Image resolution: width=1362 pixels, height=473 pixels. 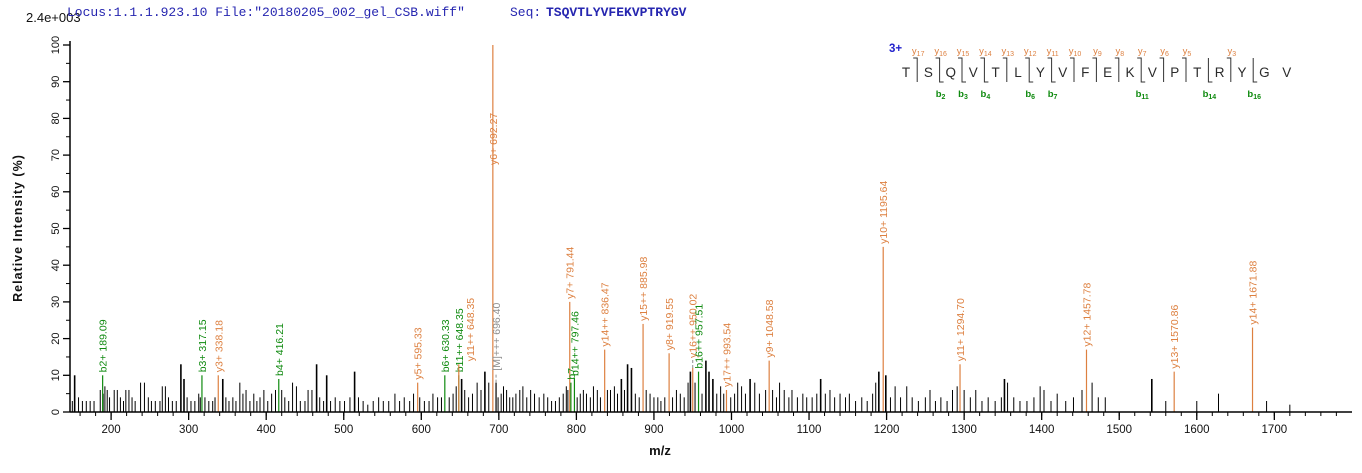 What do you see at coordinates (1085, 72) in the screenshot?
I see `residue-letter: F` at bounding box center [1085, 72].